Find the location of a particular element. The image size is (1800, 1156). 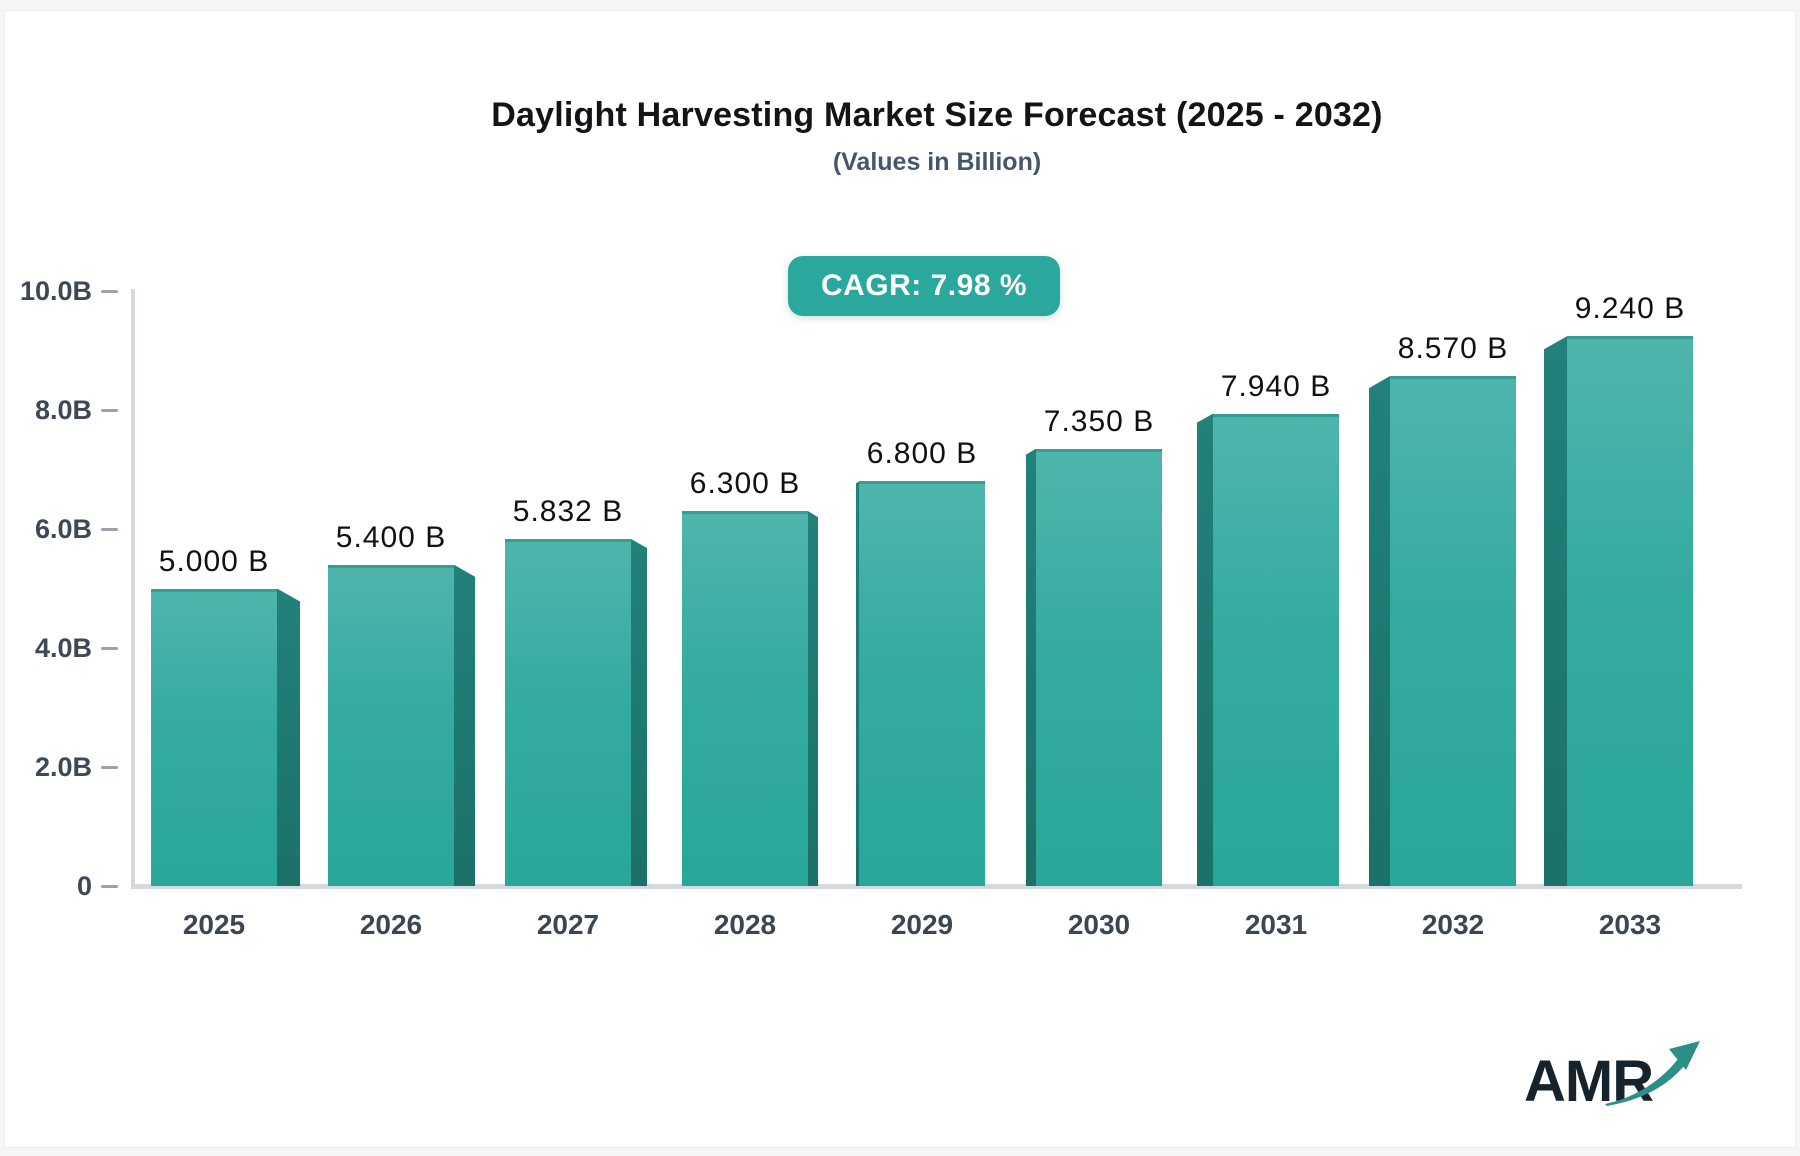

cagr-badge-label: CAGR: 7.98 % is located at coordinates (924, 285).